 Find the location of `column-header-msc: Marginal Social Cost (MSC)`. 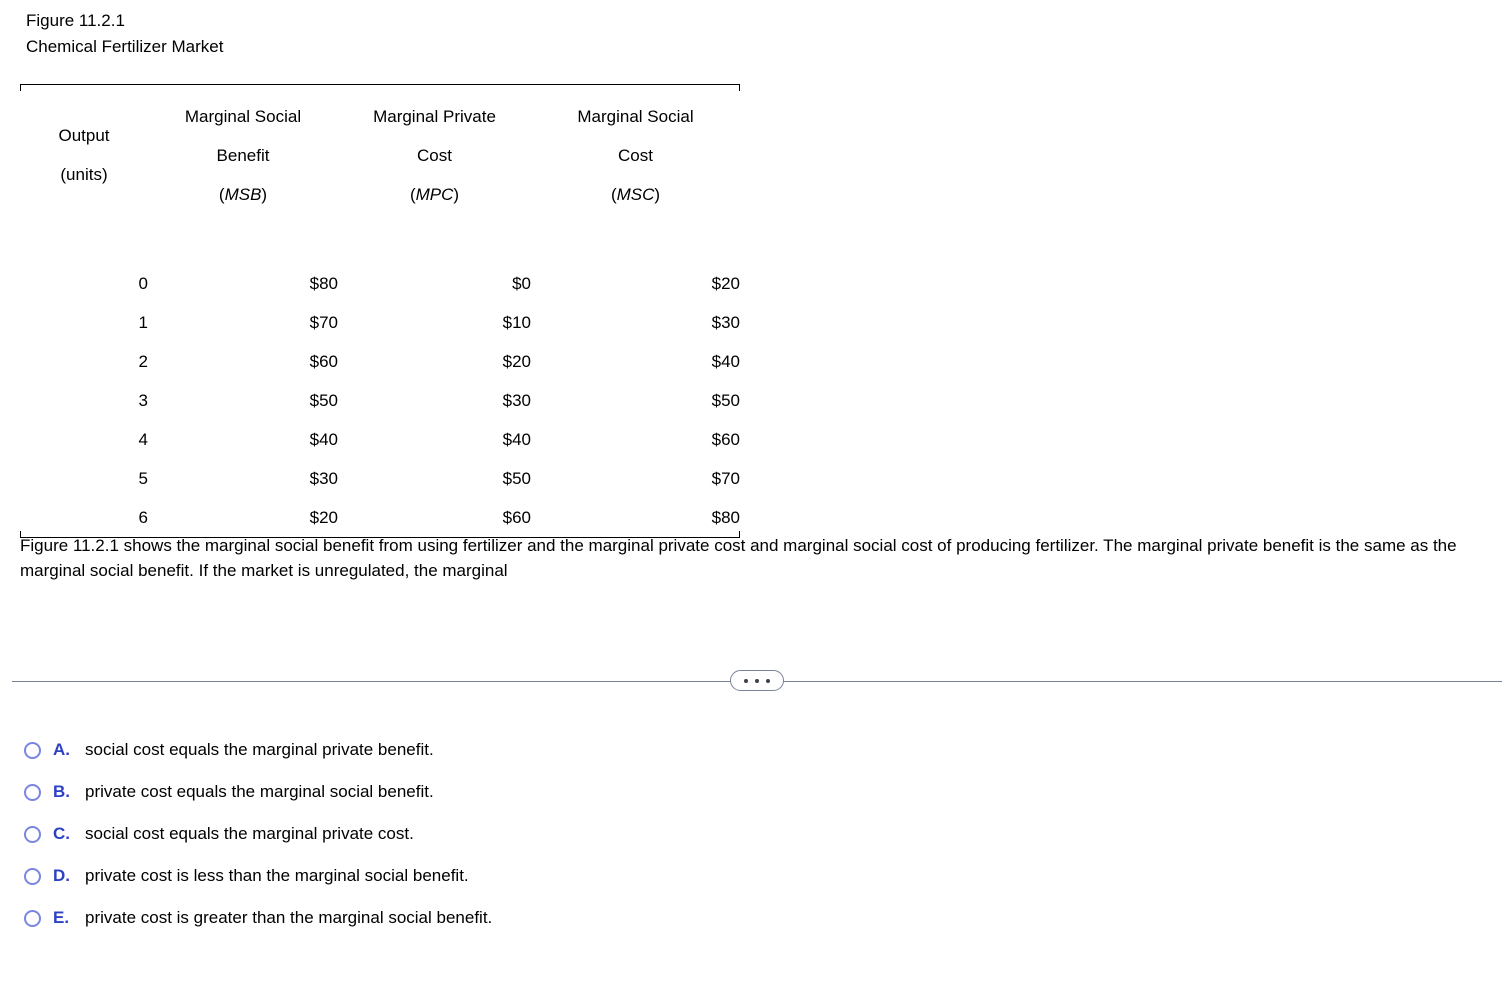

column-header-msc: Marginal Social Cost (MSC) is located at coordinates (635, 155).